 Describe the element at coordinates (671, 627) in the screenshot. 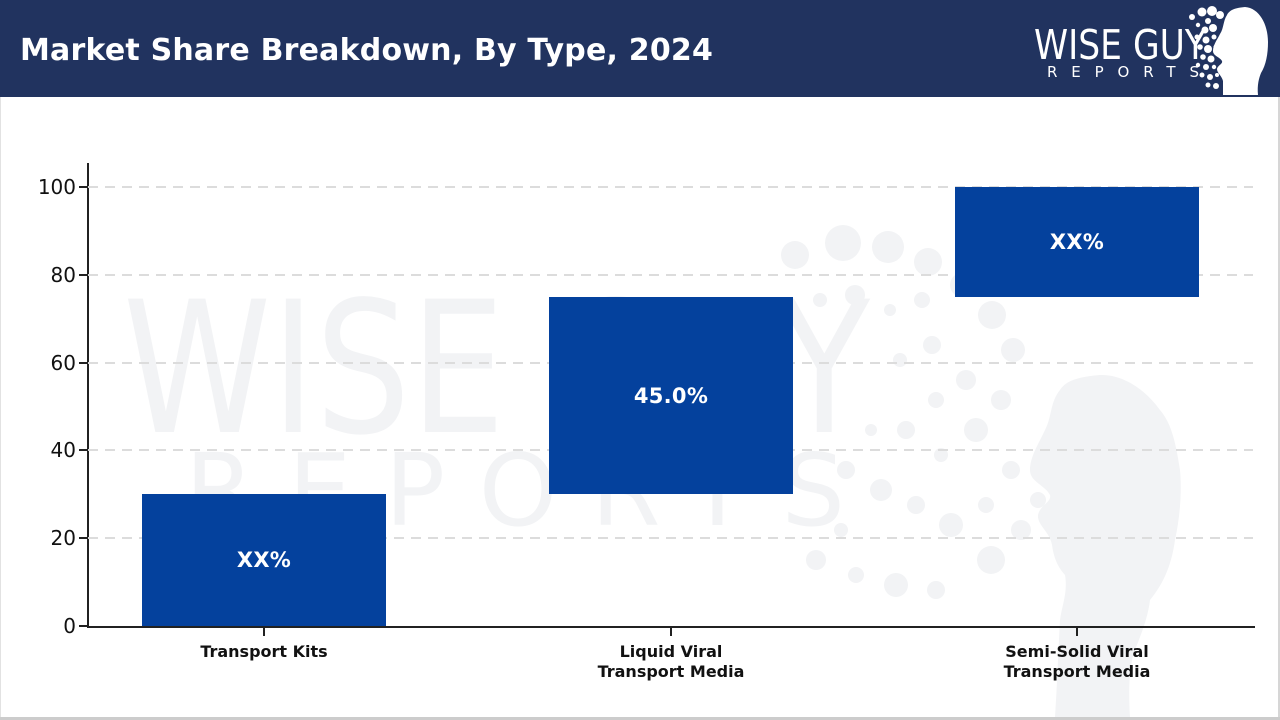

I see `x-axis-line` at that location.